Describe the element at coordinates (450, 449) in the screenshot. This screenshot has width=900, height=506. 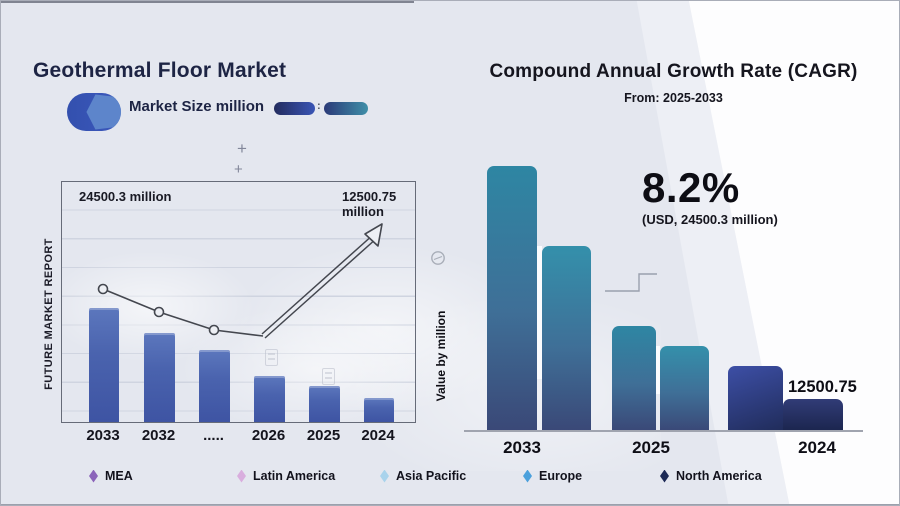
I see `cagr-x-axis: 2033 2025 2024` at that location.